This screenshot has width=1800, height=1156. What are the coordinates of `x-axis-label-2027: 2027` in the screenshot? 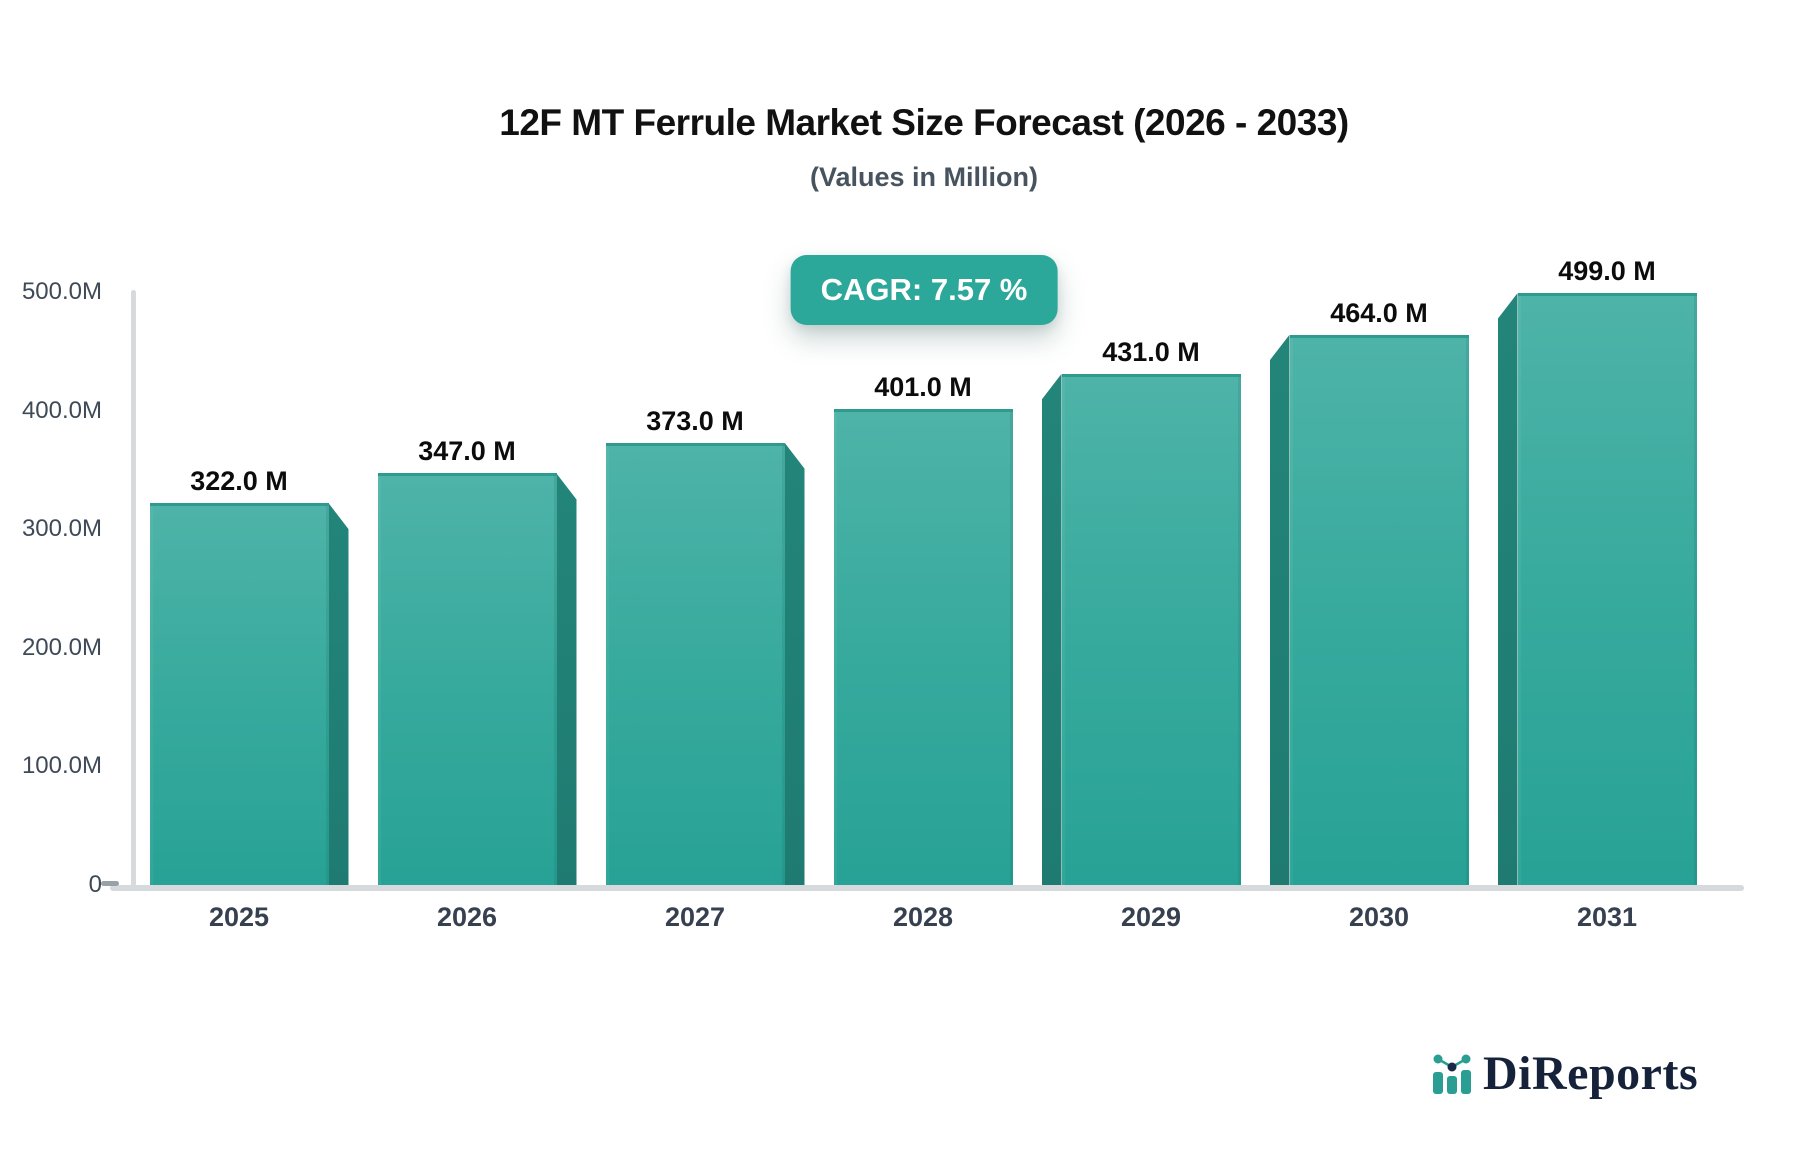 It's located at (695, 917).